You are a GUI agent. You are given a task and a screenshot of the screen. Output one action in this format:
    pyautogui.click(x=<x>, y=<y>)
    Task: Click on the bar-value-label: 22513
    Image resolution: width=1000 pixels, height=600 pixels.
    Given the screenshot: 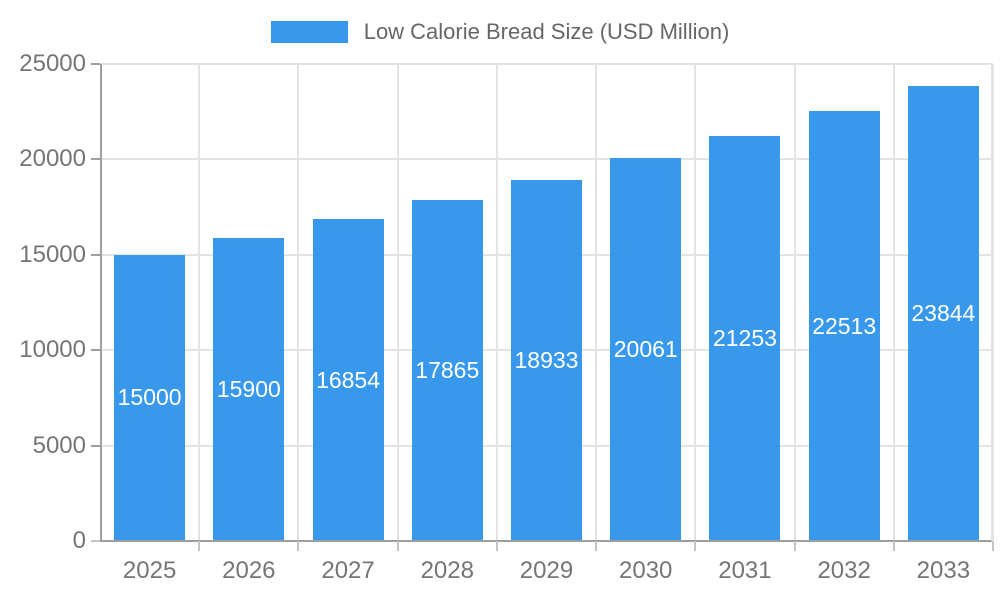 What is the action you would take?
    pyautogui.click(x=844, y=325)
    